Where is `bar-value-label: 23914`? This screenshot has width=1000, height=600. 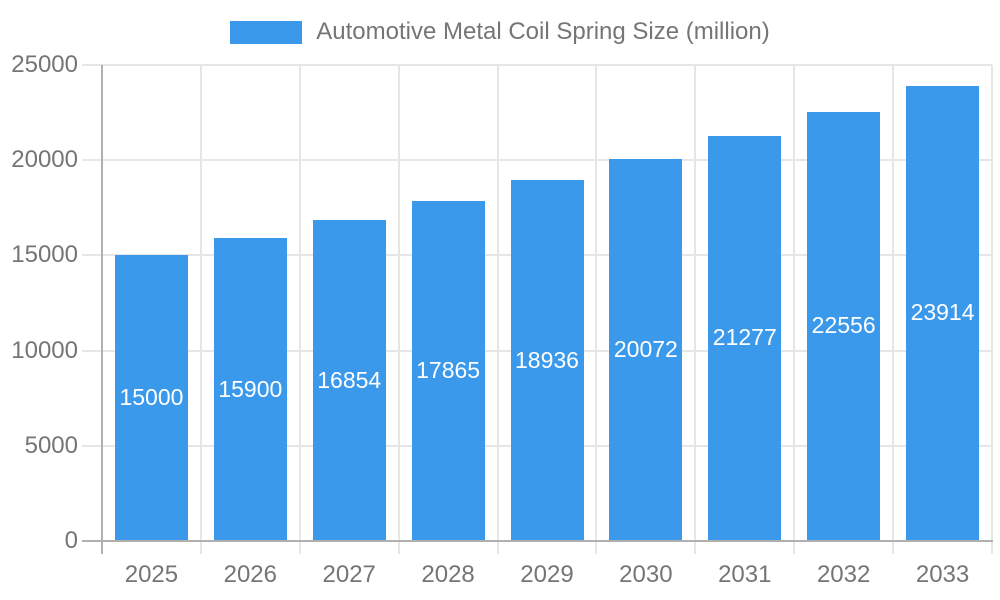
bar-value-label: 23914 is located at coordinates (942, 312).